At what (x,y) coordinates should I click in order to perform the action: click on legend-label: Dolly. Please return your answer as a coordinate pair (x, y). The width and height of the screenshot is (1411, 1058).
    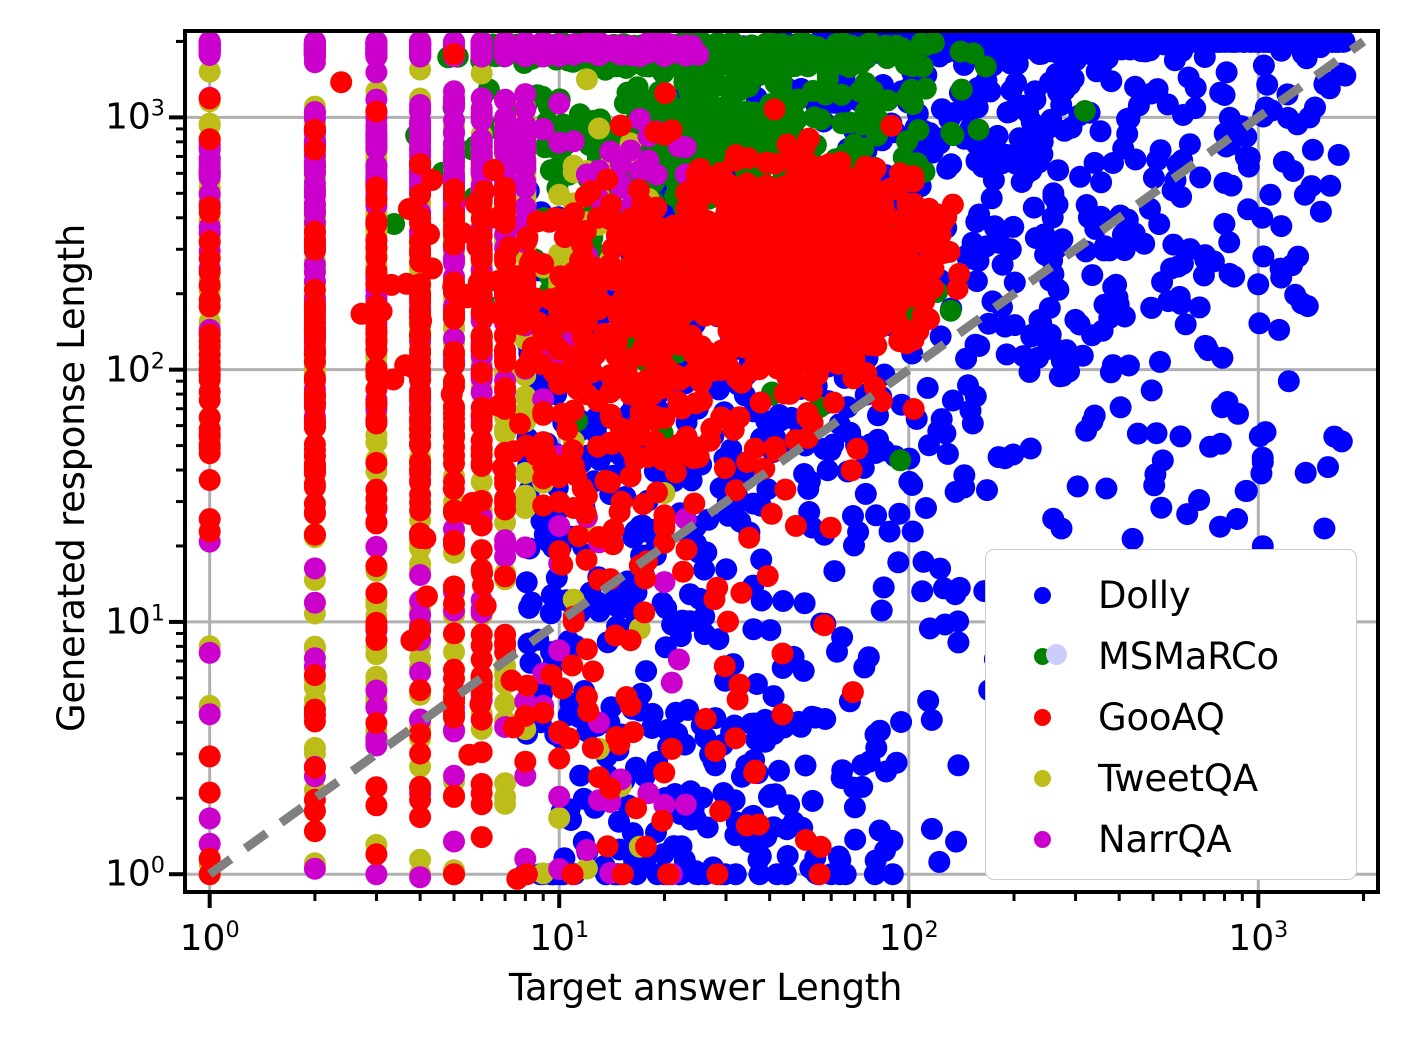
    Looking at the image, I should click on (1144, 595).